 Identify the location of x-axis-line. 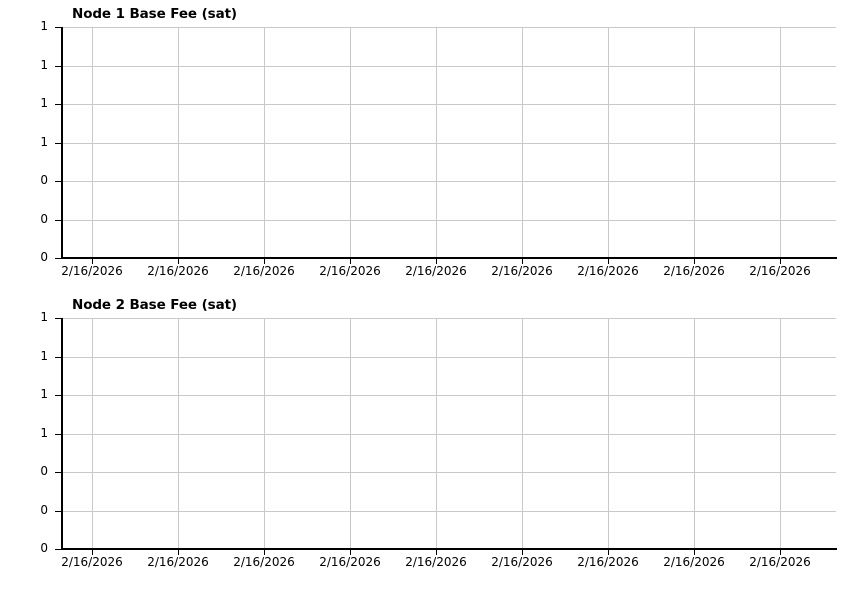
(449, 549).